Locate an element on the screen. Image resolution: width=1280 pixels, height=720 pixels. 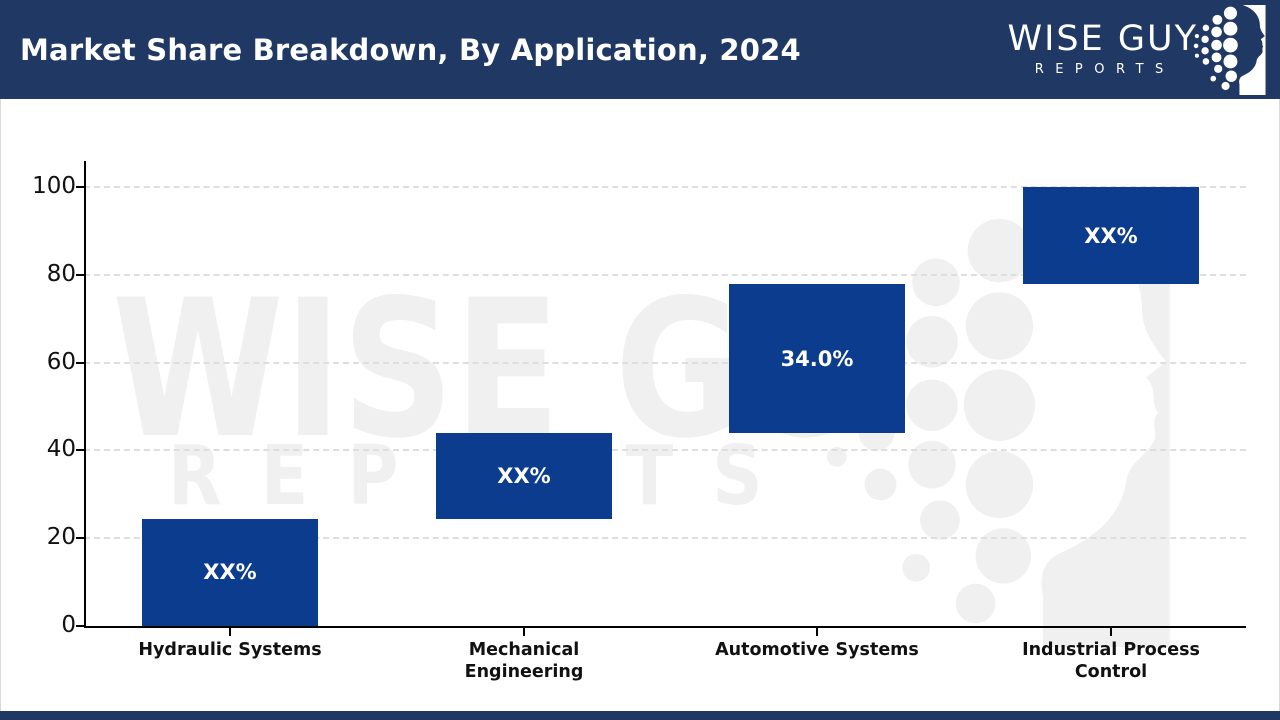
wiseguy-logo: WISE GUY REPORTS is located at coordinates (1136, 50).